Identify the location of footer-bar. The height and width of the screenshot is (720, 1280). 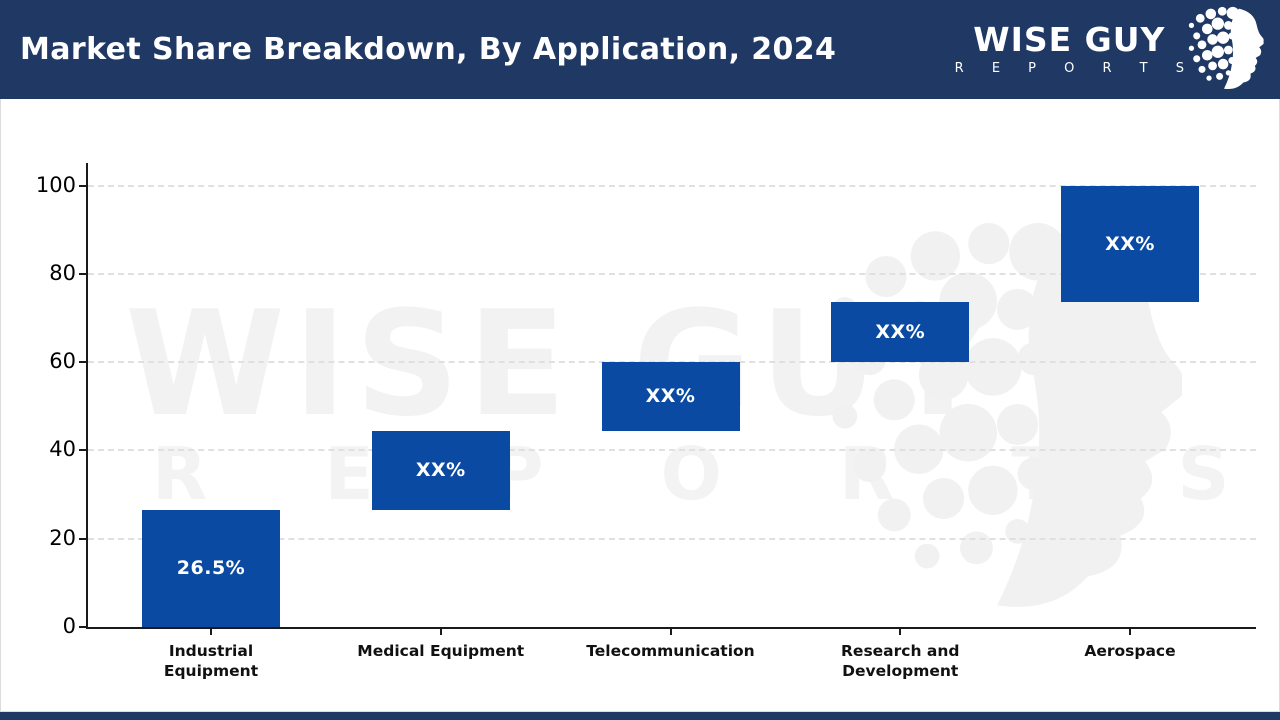
(640, 716).